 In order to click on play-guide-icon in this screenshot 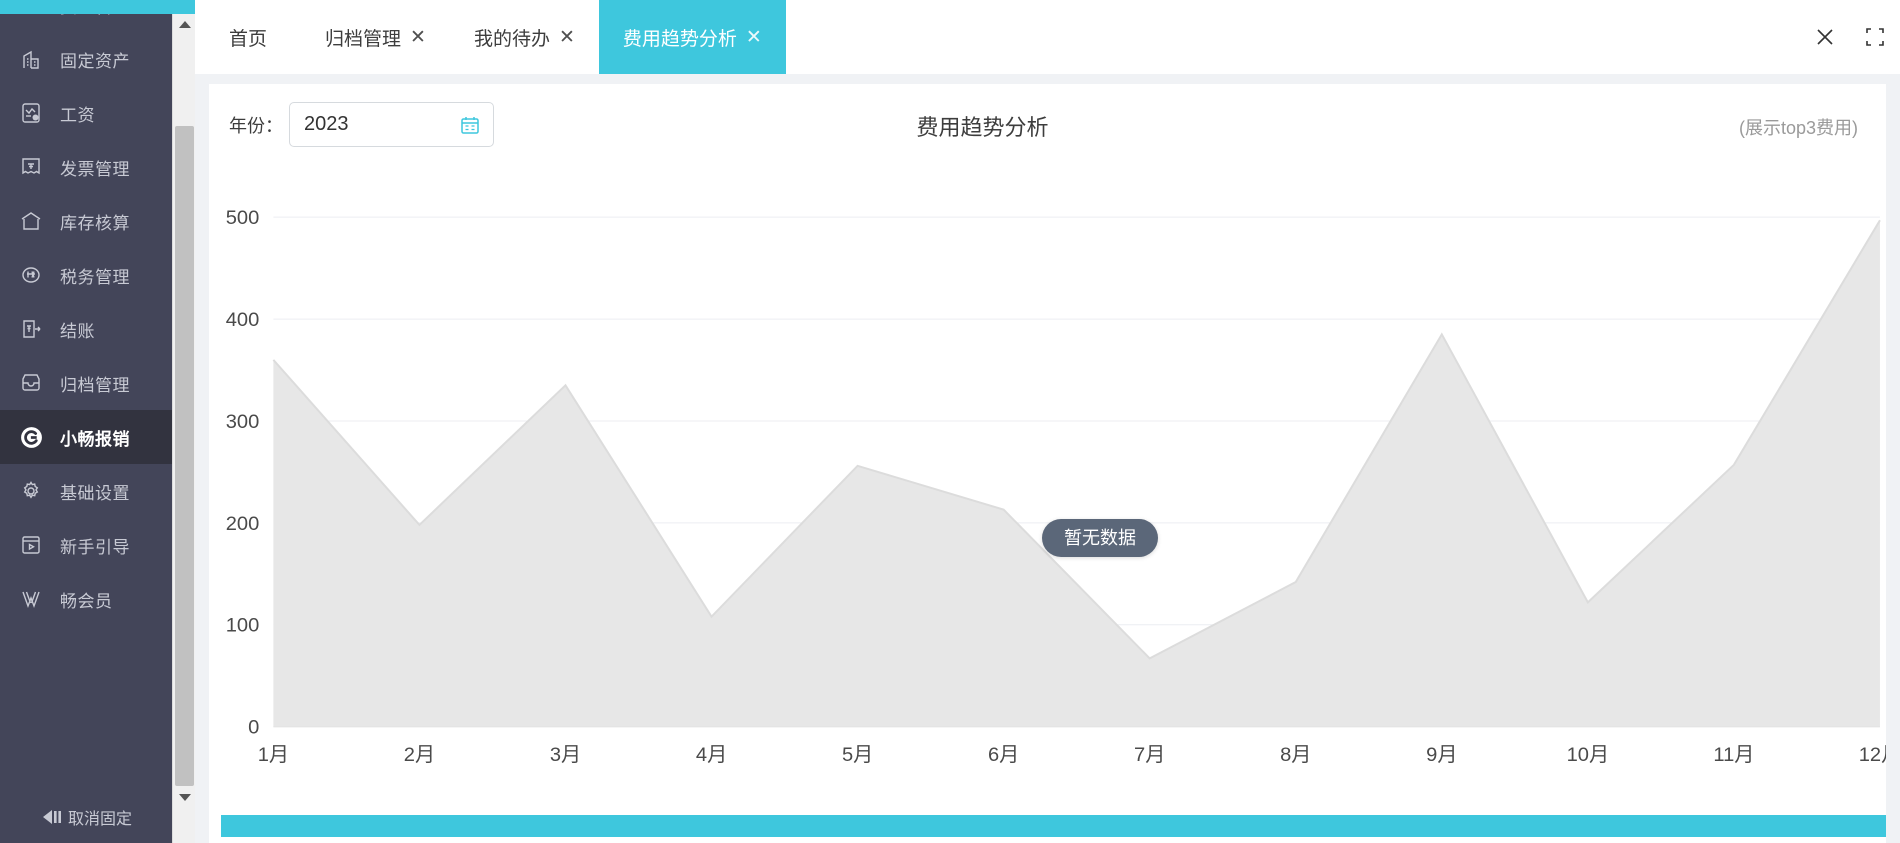, I will do `click(31, 545)`.